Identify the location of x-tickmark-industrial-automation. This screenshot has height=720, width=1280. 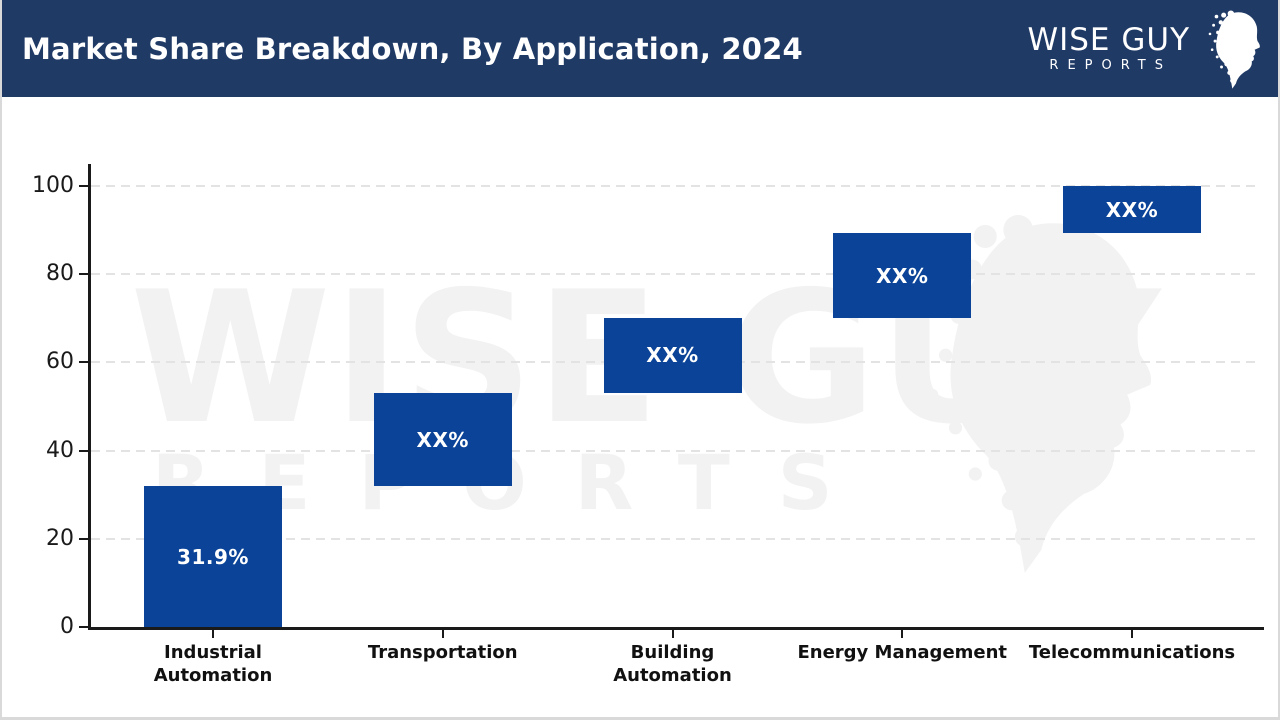
(213, 634).